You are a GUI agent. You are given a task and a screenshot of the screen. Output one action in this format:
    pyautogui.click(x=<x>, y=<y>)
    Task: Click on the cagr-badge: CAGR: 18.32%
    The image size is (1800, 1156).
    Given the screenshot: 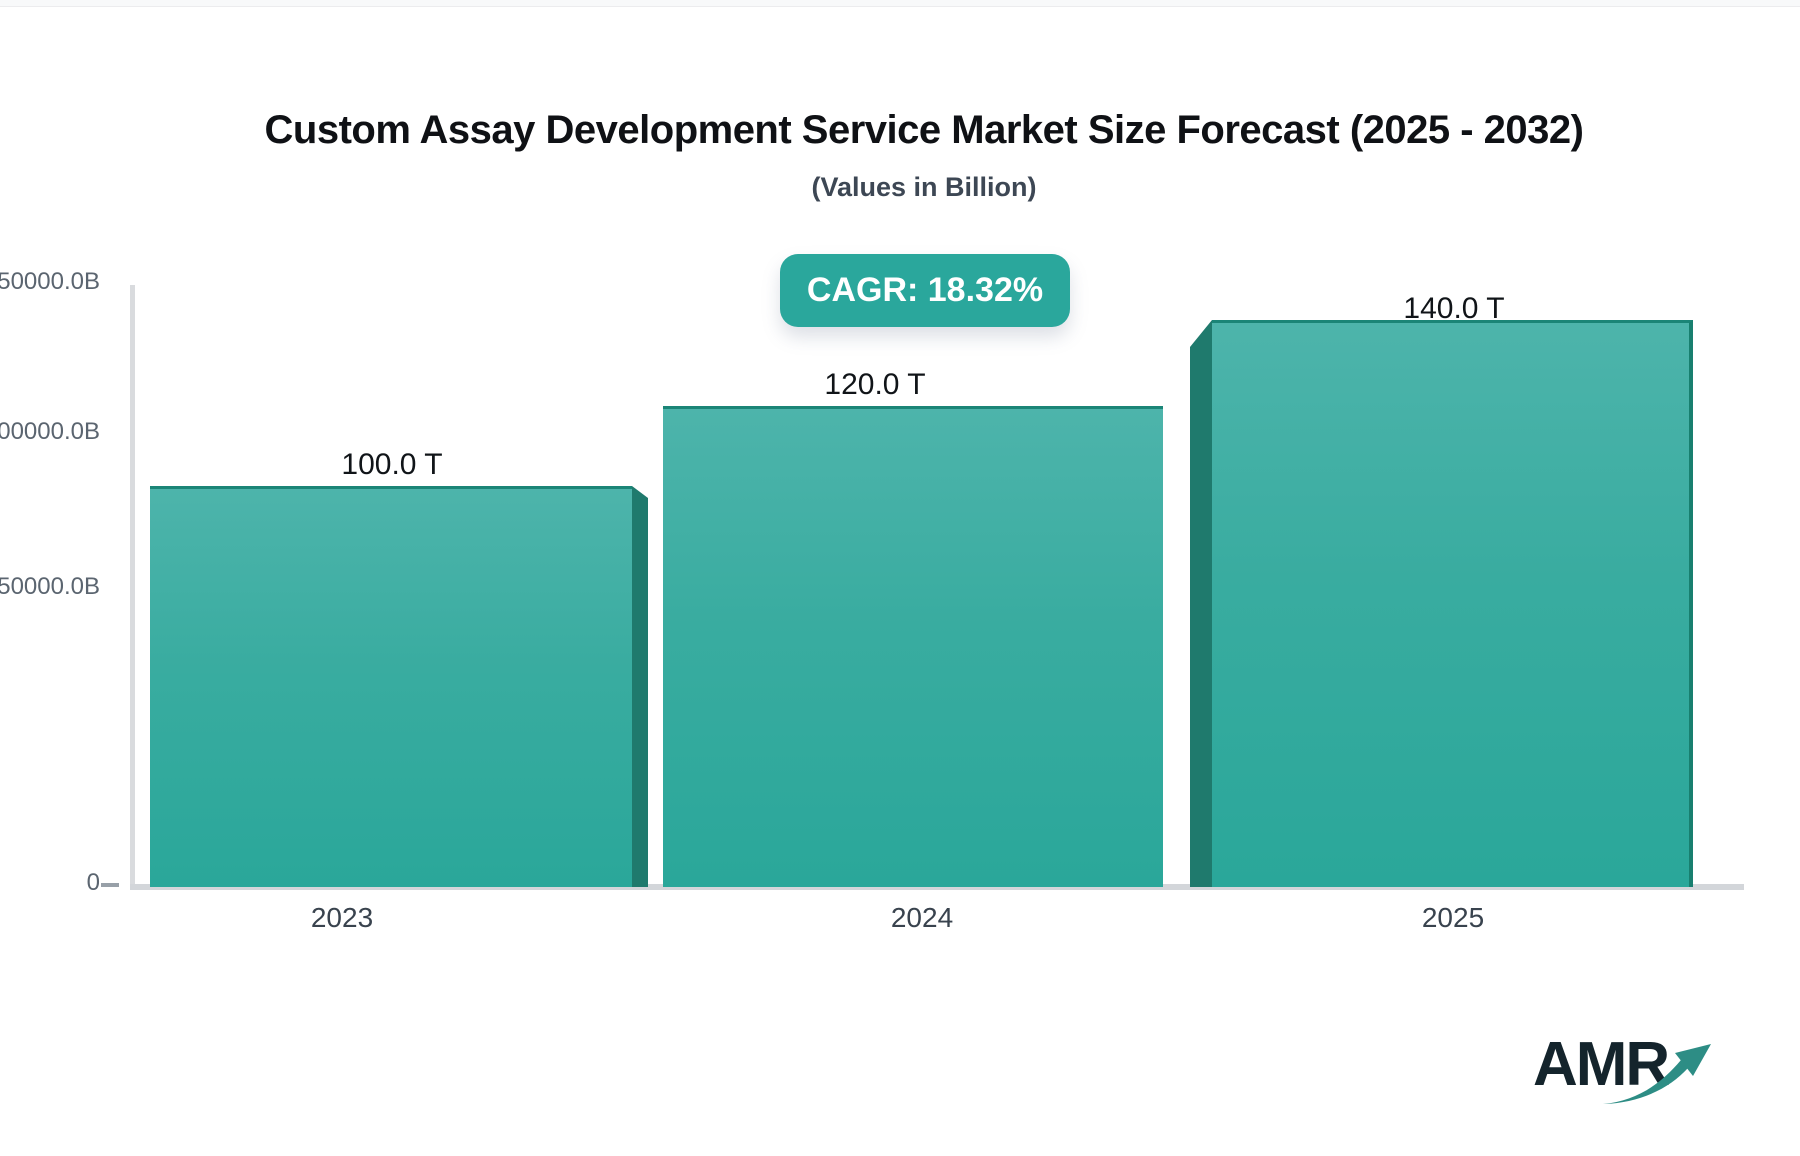 What is the action you would take?
    pyautogui.click(x=925, y=290)
    